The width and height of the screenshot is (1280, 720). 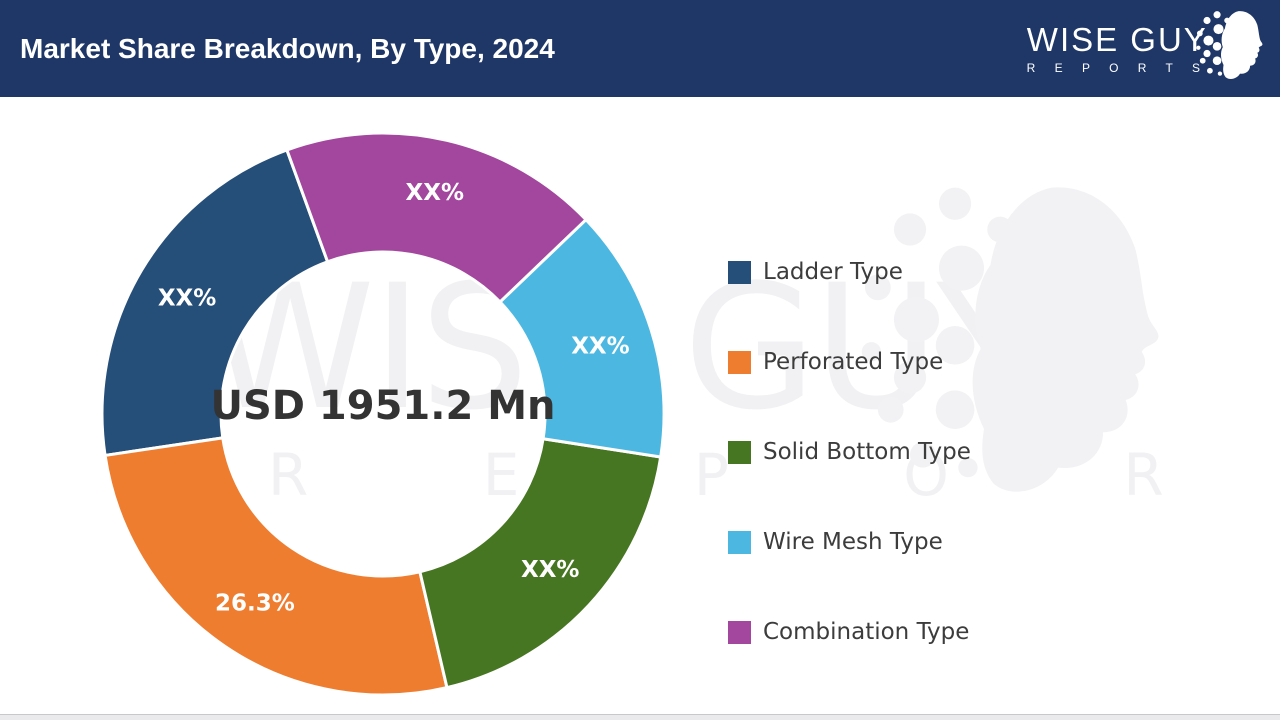 I want to click on footer-strip, so click(x=640, y=717).